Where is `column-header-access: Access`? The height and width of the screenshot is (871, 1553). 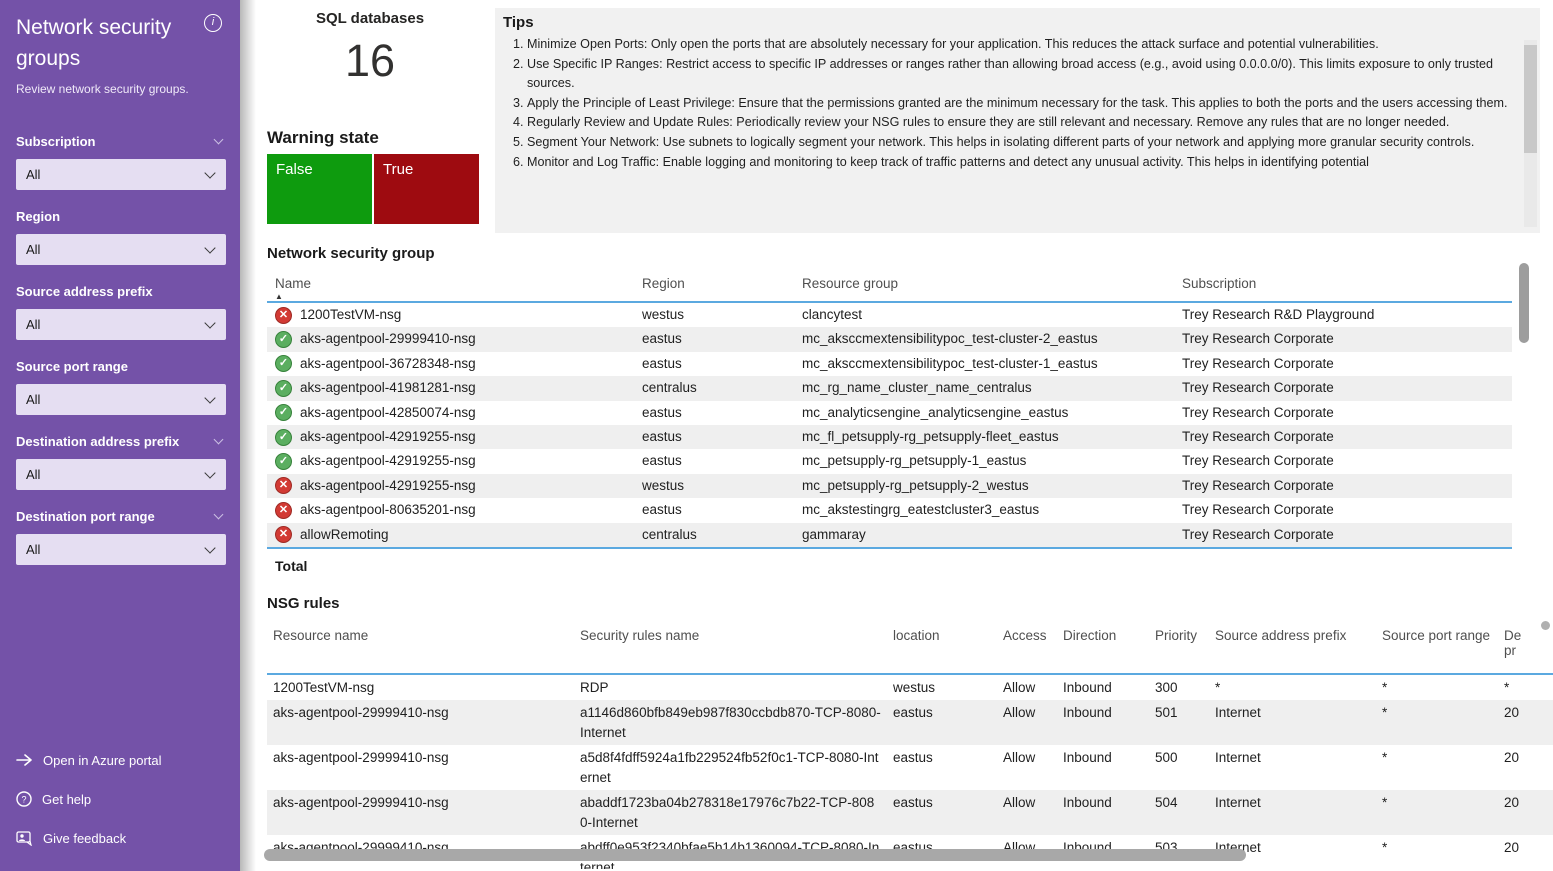 column-header-access: Access is located at coordinates (1025, 635).